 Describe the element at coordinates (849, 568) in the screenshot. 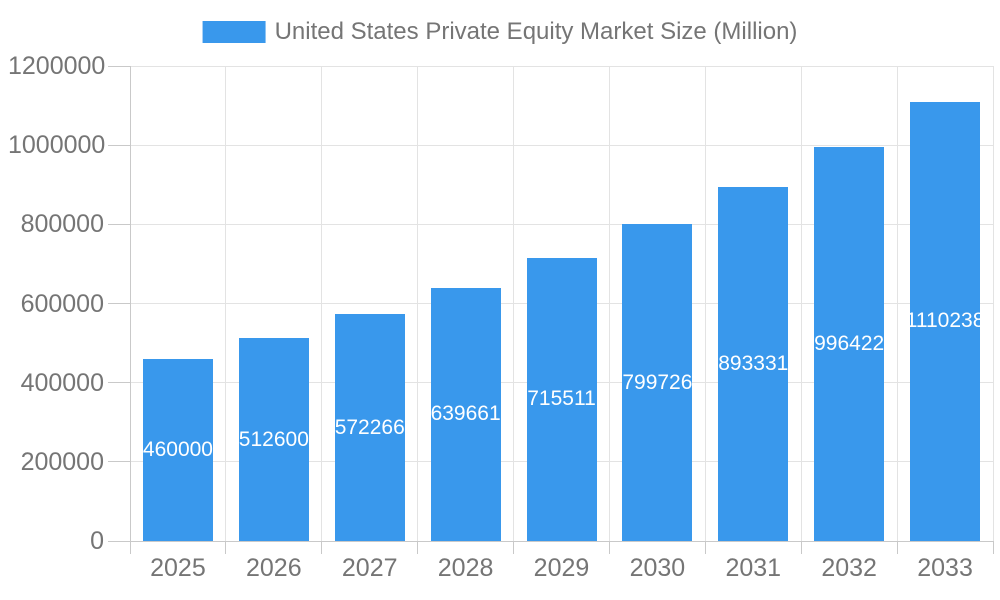

I see `x-axis-label-2032: 2032` at that location.